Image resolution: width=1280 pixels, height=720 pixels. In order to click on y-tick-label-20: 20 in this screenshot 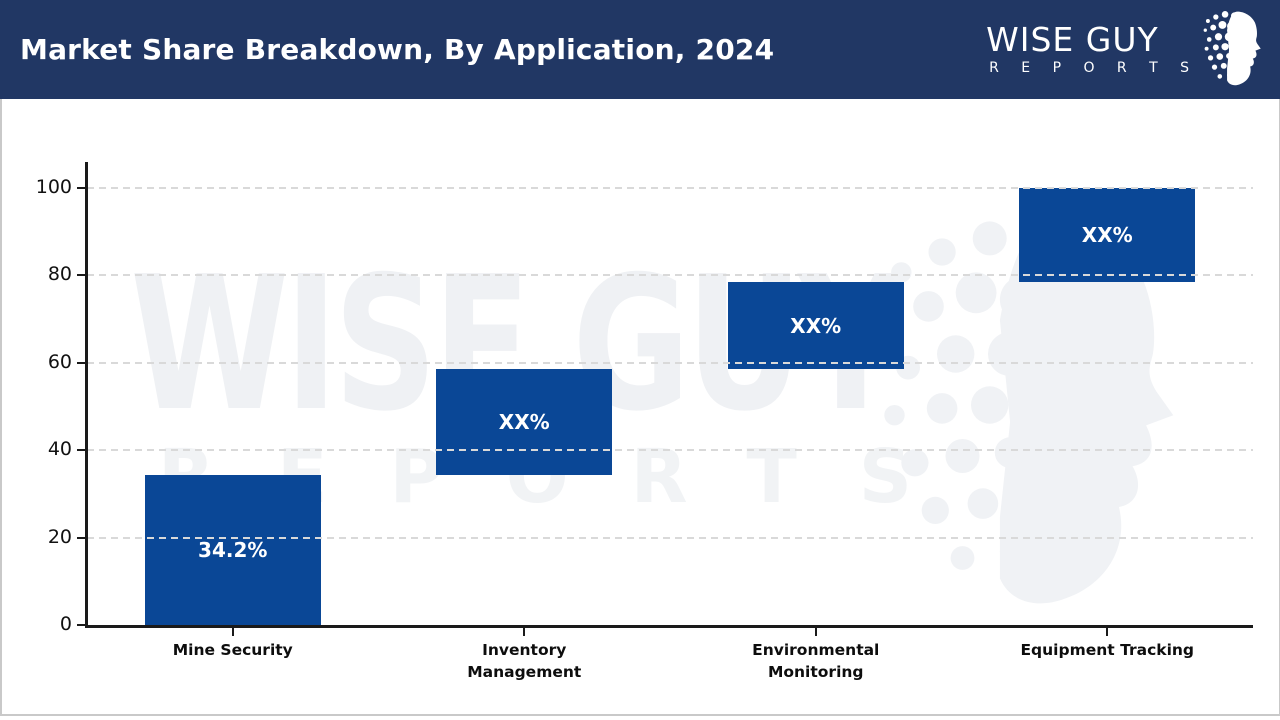, I will do `click(59, 536)`.